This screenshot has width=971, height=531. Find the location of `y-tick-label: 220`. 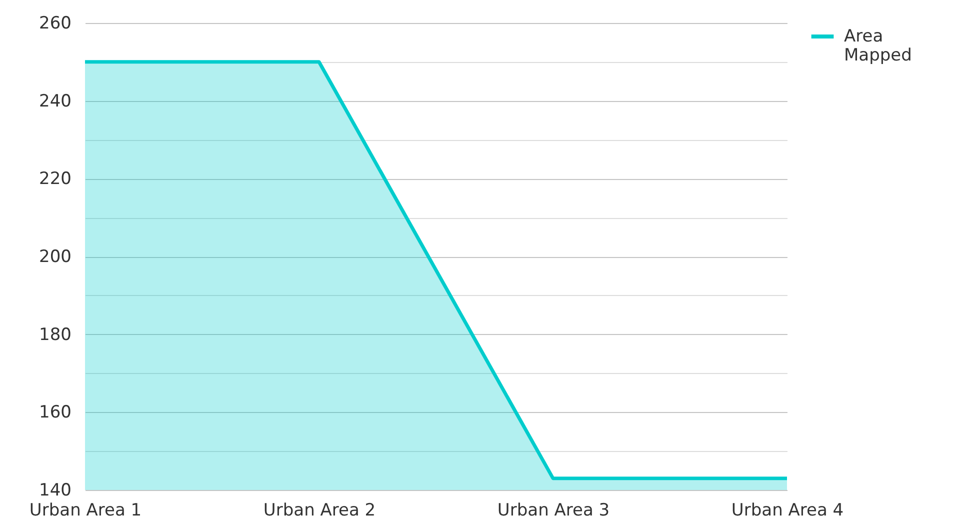

y-tick-label: 220 is located at coordinates (55, 179).